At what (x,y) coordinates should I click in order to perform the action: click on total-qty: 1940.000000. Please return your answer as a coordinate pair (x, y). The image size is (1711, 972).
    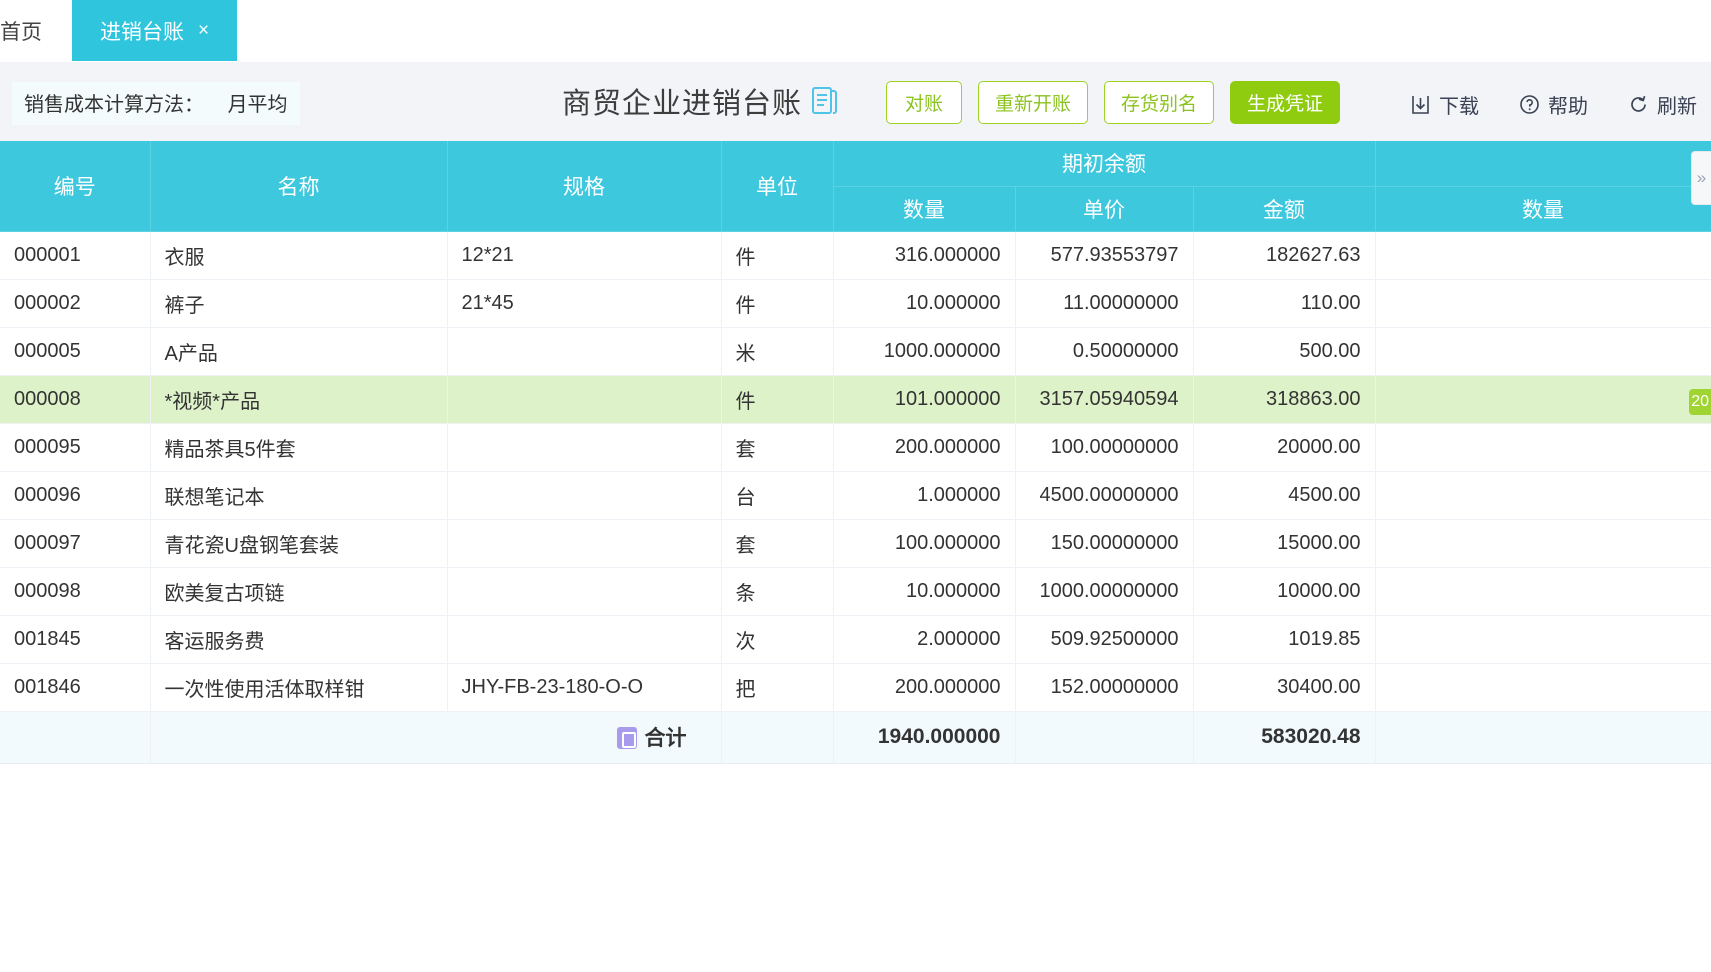
    Looking at the image, I should click on (924, 737).